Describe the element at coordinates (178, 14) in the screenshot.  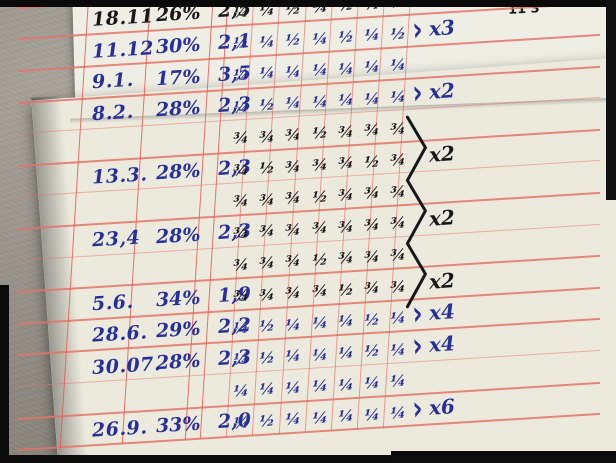
I see `cell-percent: 26%` at that location.